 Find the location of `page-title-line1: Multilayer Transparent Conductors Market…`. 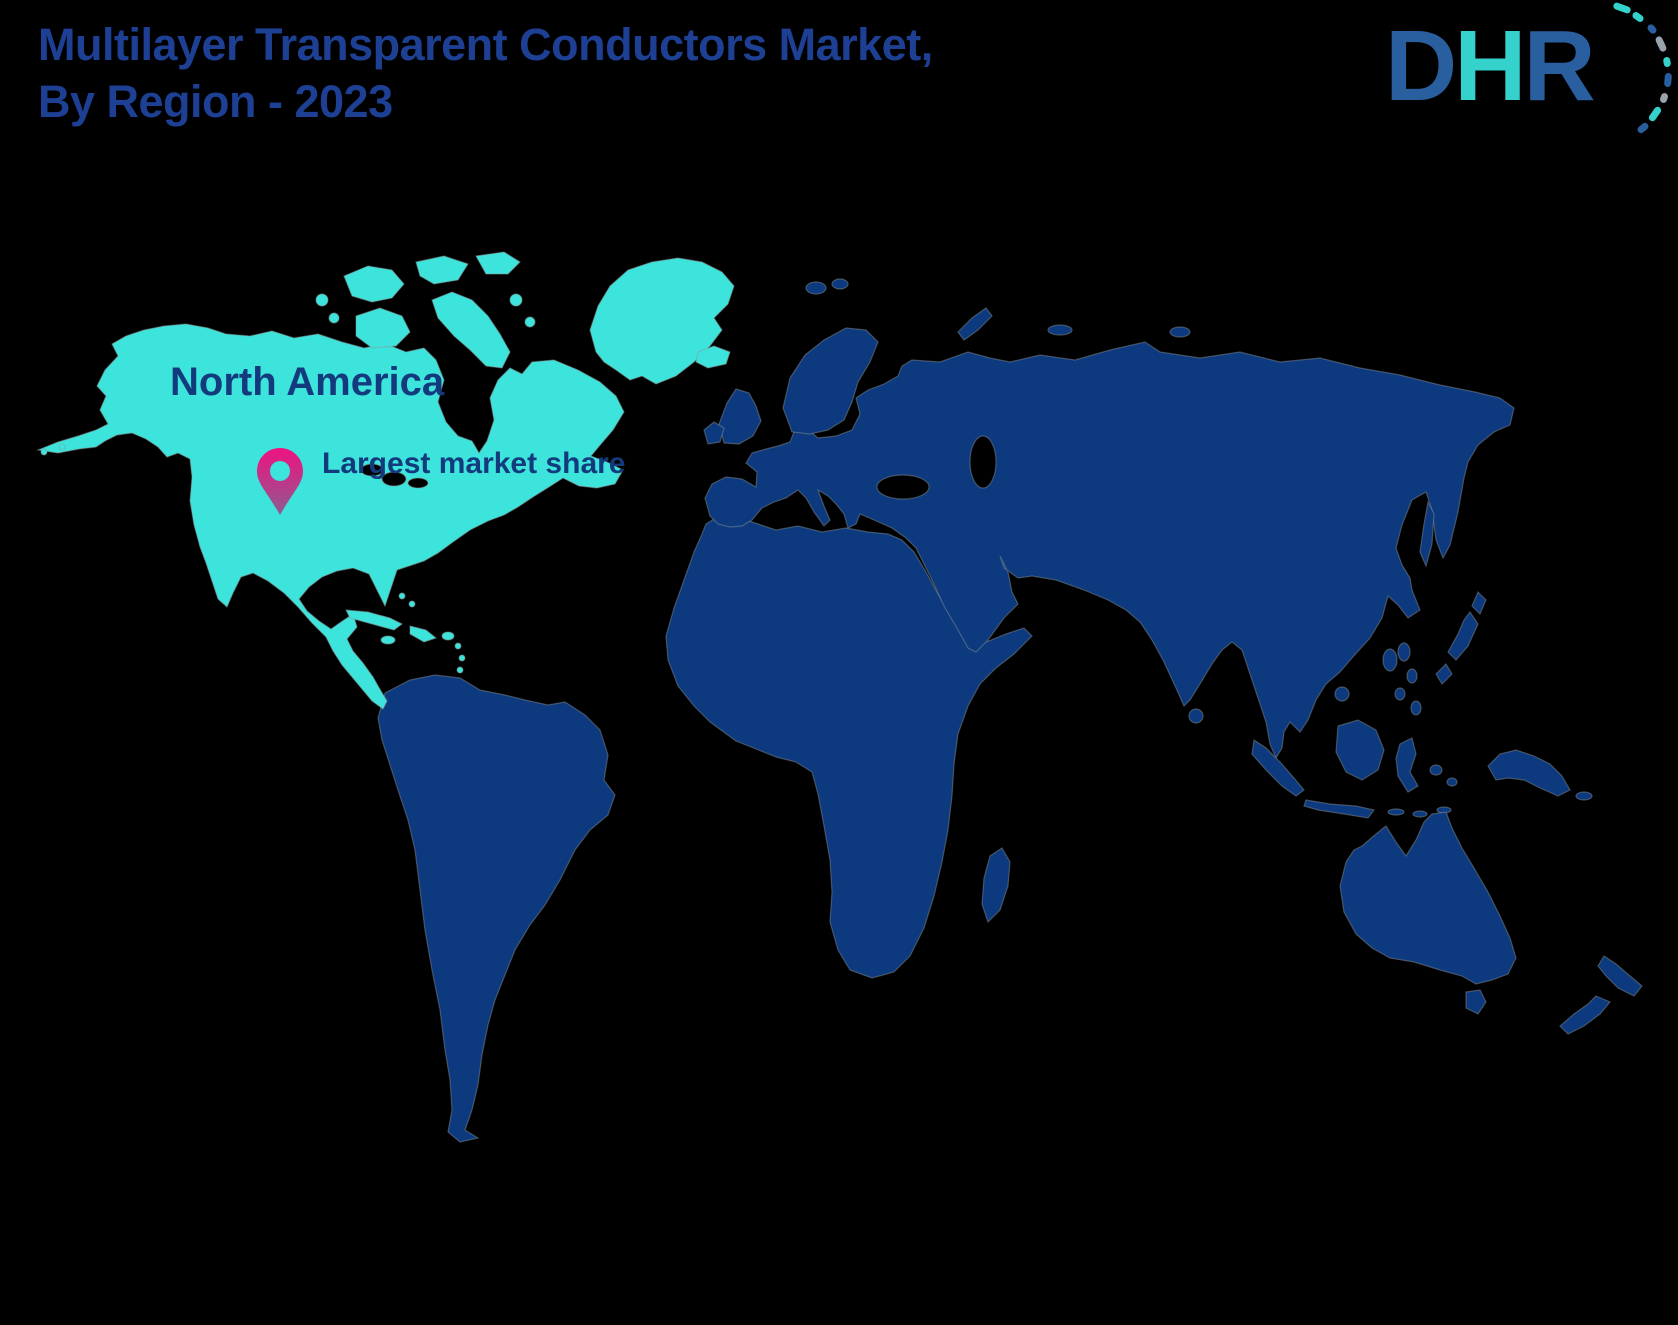

page-title-line1: Multilayer Transparent Conductors Market… is located at coordinates (485, 44).